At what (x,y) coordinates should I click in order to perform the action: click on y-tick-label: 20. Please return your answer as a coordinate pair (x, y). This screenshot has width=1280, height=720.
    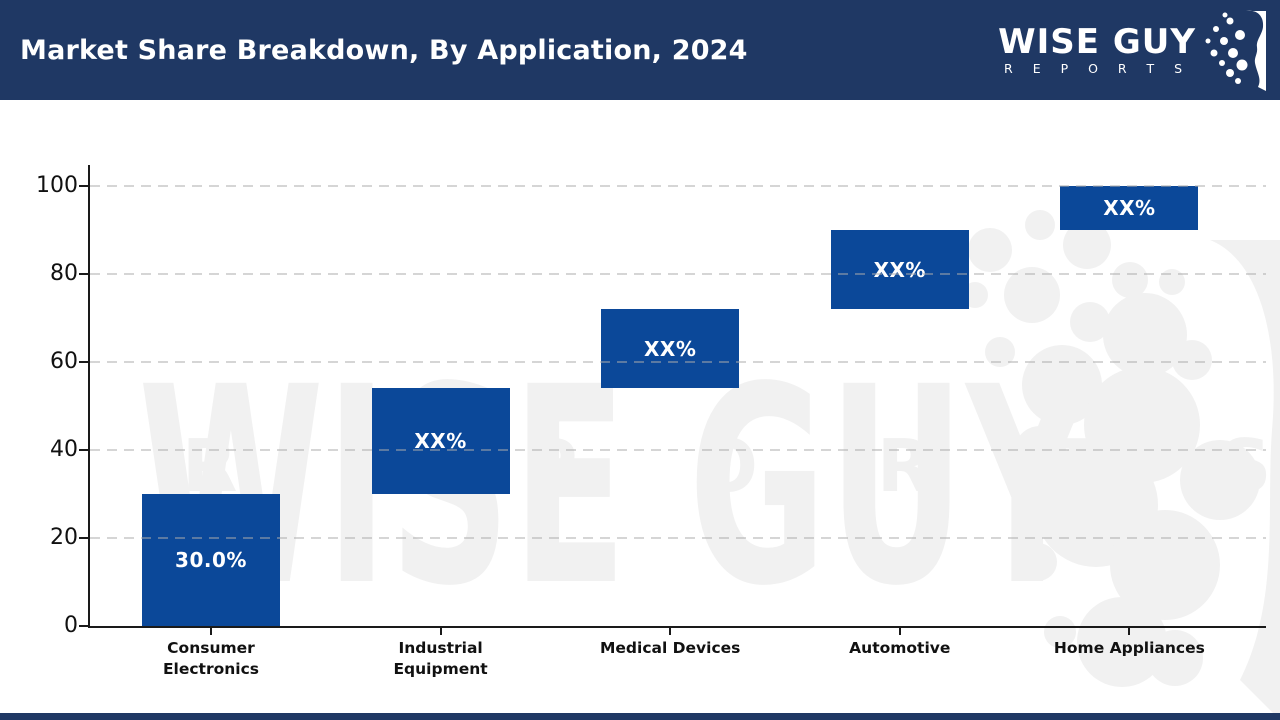
    Looking at the image, I should click on (64, 537).